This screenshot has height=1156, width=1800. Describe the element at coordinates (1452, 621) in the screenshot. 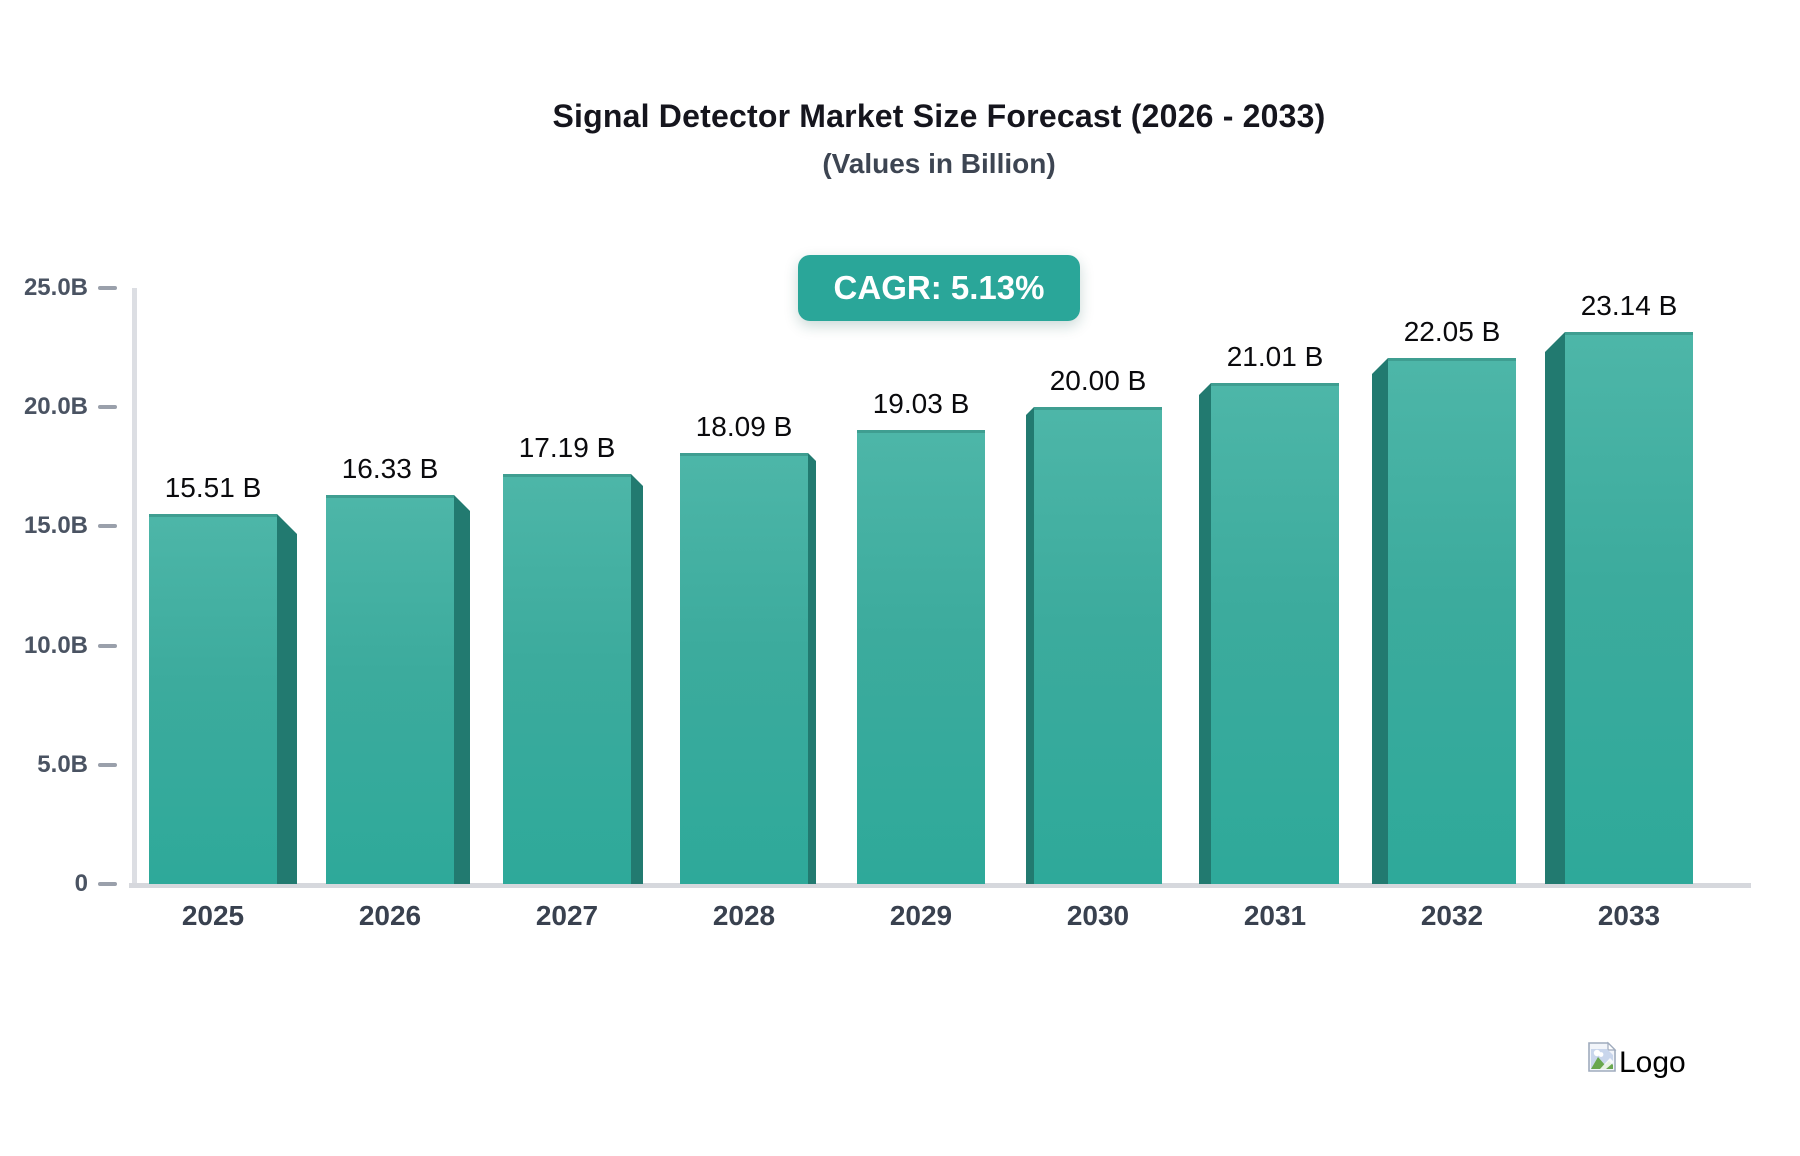

I see `bar-2032` at that location.